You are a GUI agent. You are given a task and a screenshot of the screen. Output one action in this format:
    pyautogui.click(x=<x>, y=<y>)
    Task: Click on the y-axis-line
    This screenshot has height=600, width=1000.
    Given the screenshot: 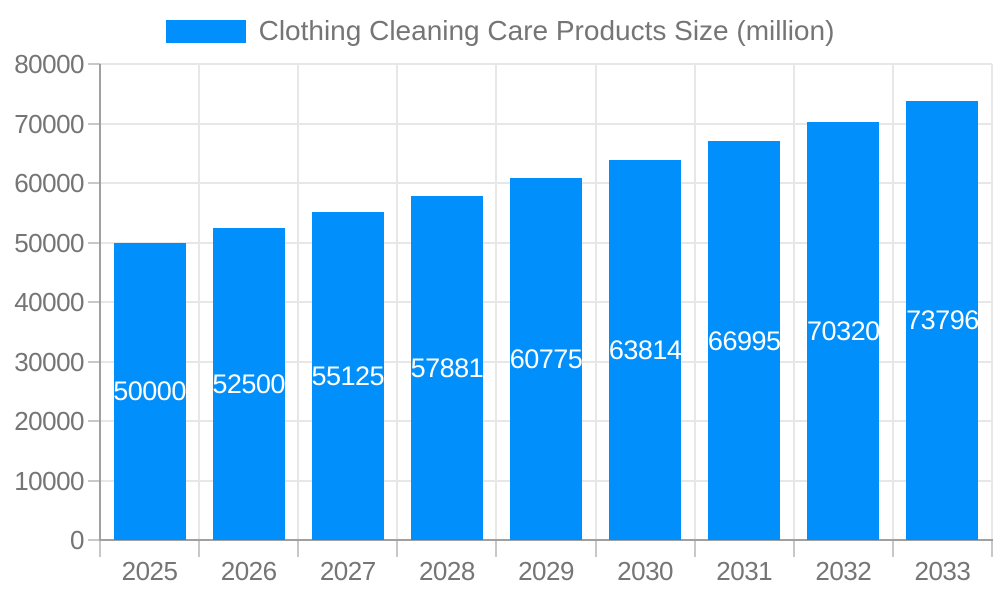 What is the action you would take?
    pyautogui.click(x=100, y=302)
    